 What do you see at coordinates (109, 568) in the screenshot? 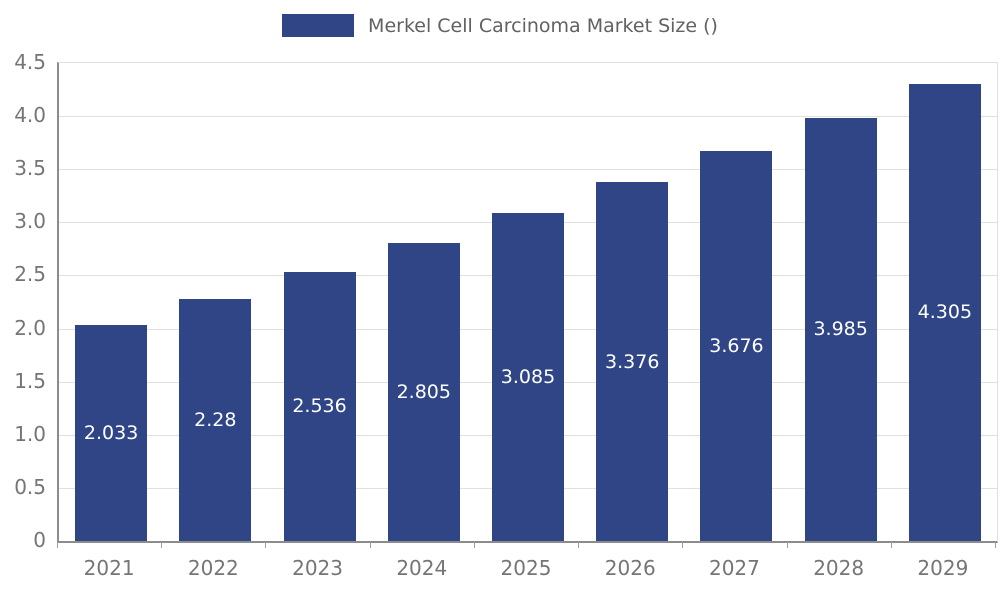
I see `x-axis-tick-label: 2021` at bounding box center [109, 568].